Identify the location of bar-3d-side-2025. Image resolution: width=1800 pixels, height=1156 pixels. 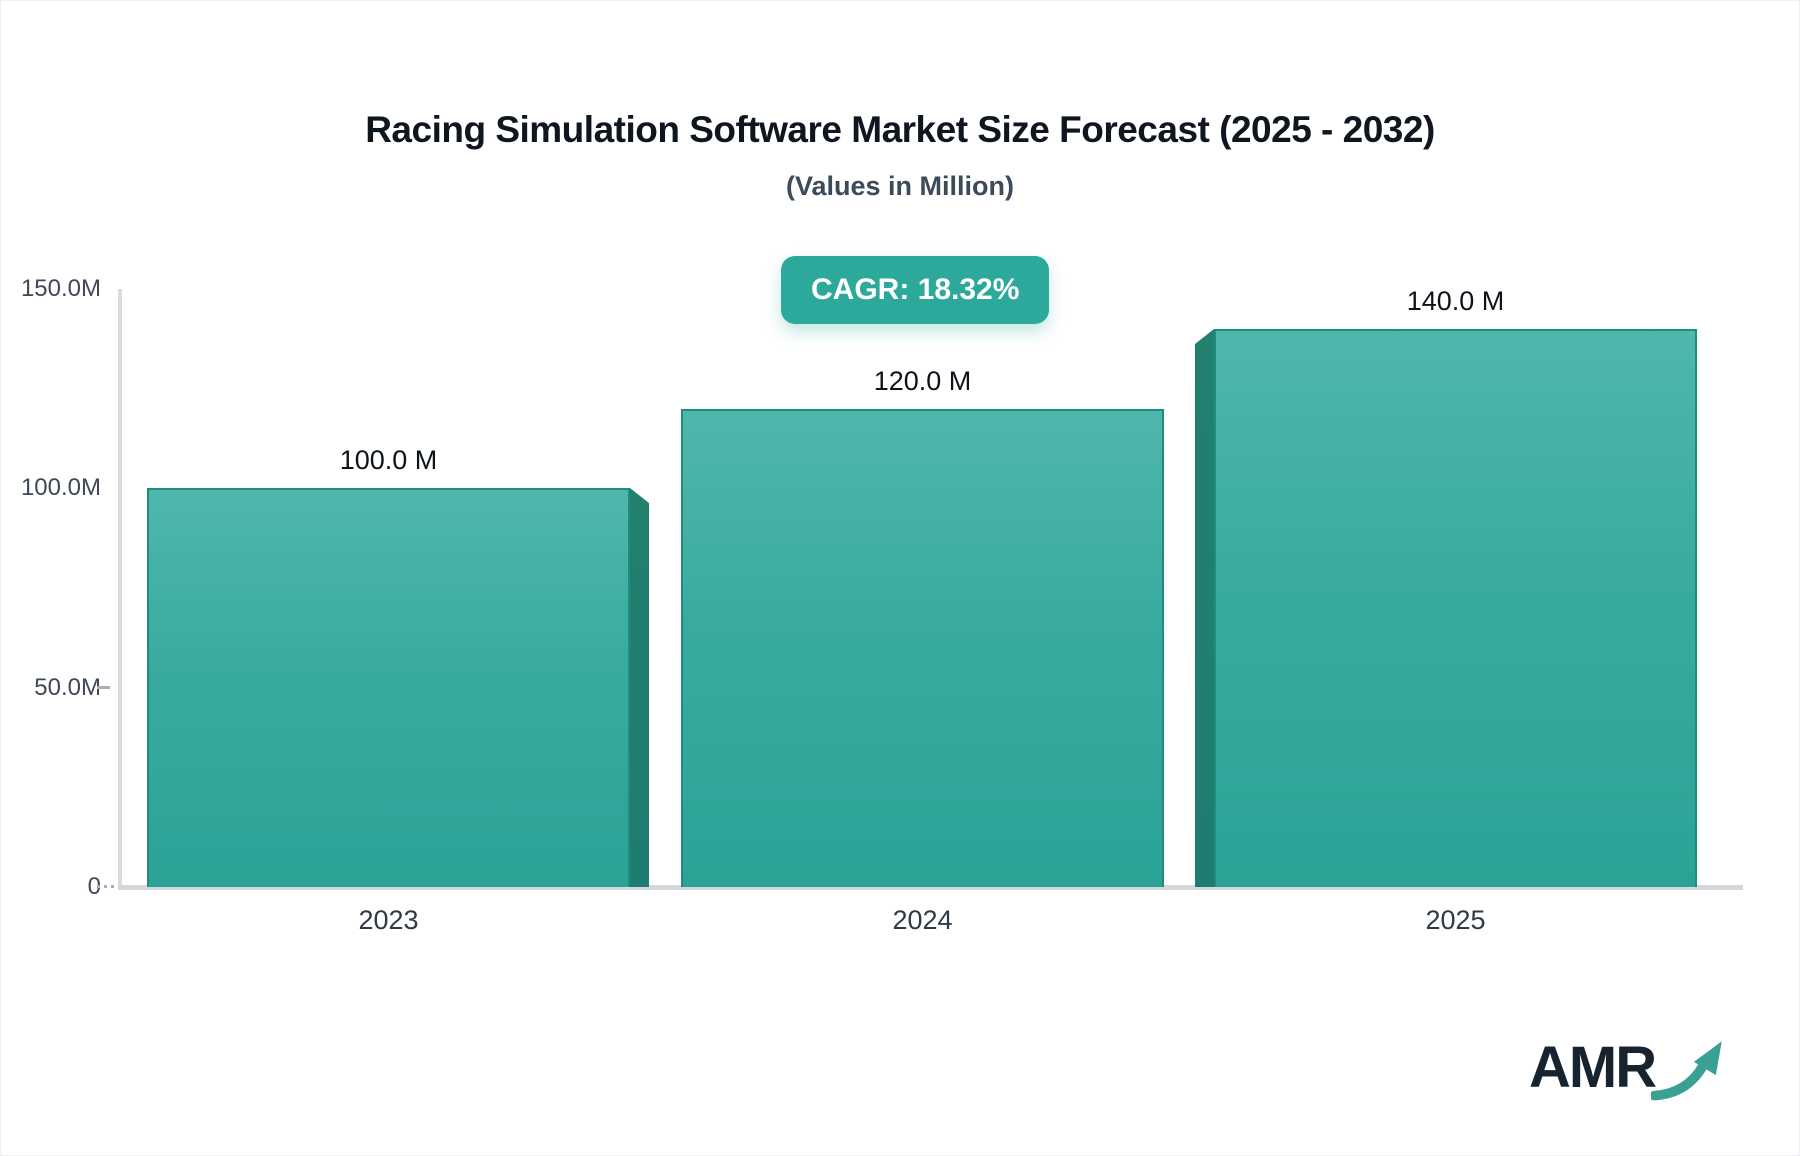
(1204, 608).